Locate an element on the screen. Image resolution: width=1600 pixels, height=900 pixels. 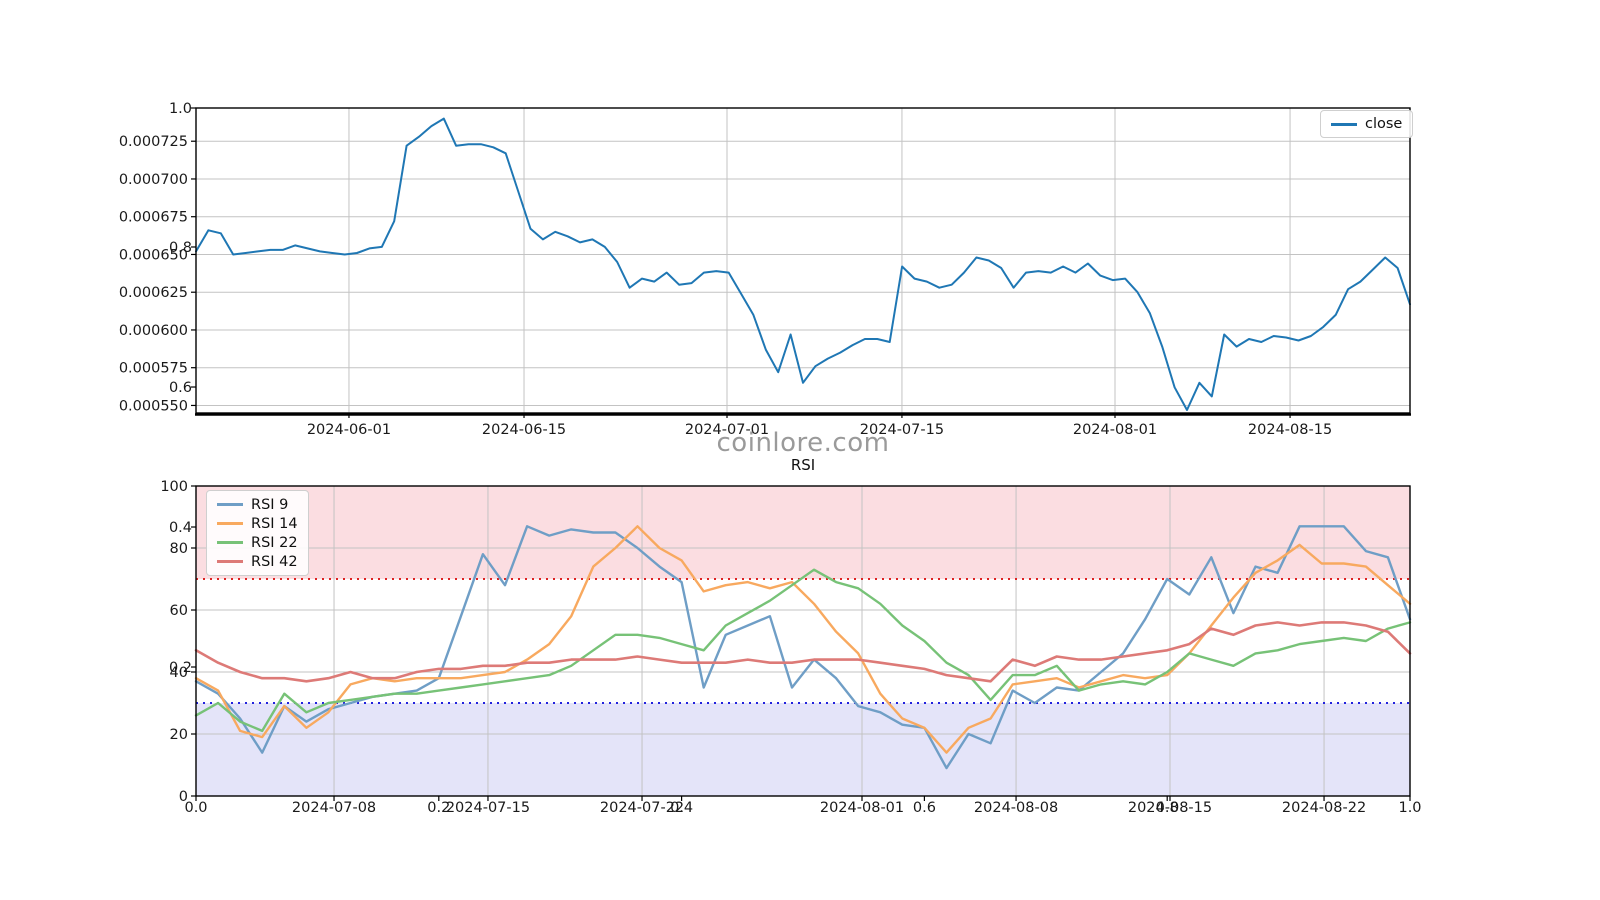
close-line-swatch-icon is located at coordinates (1344, 124).